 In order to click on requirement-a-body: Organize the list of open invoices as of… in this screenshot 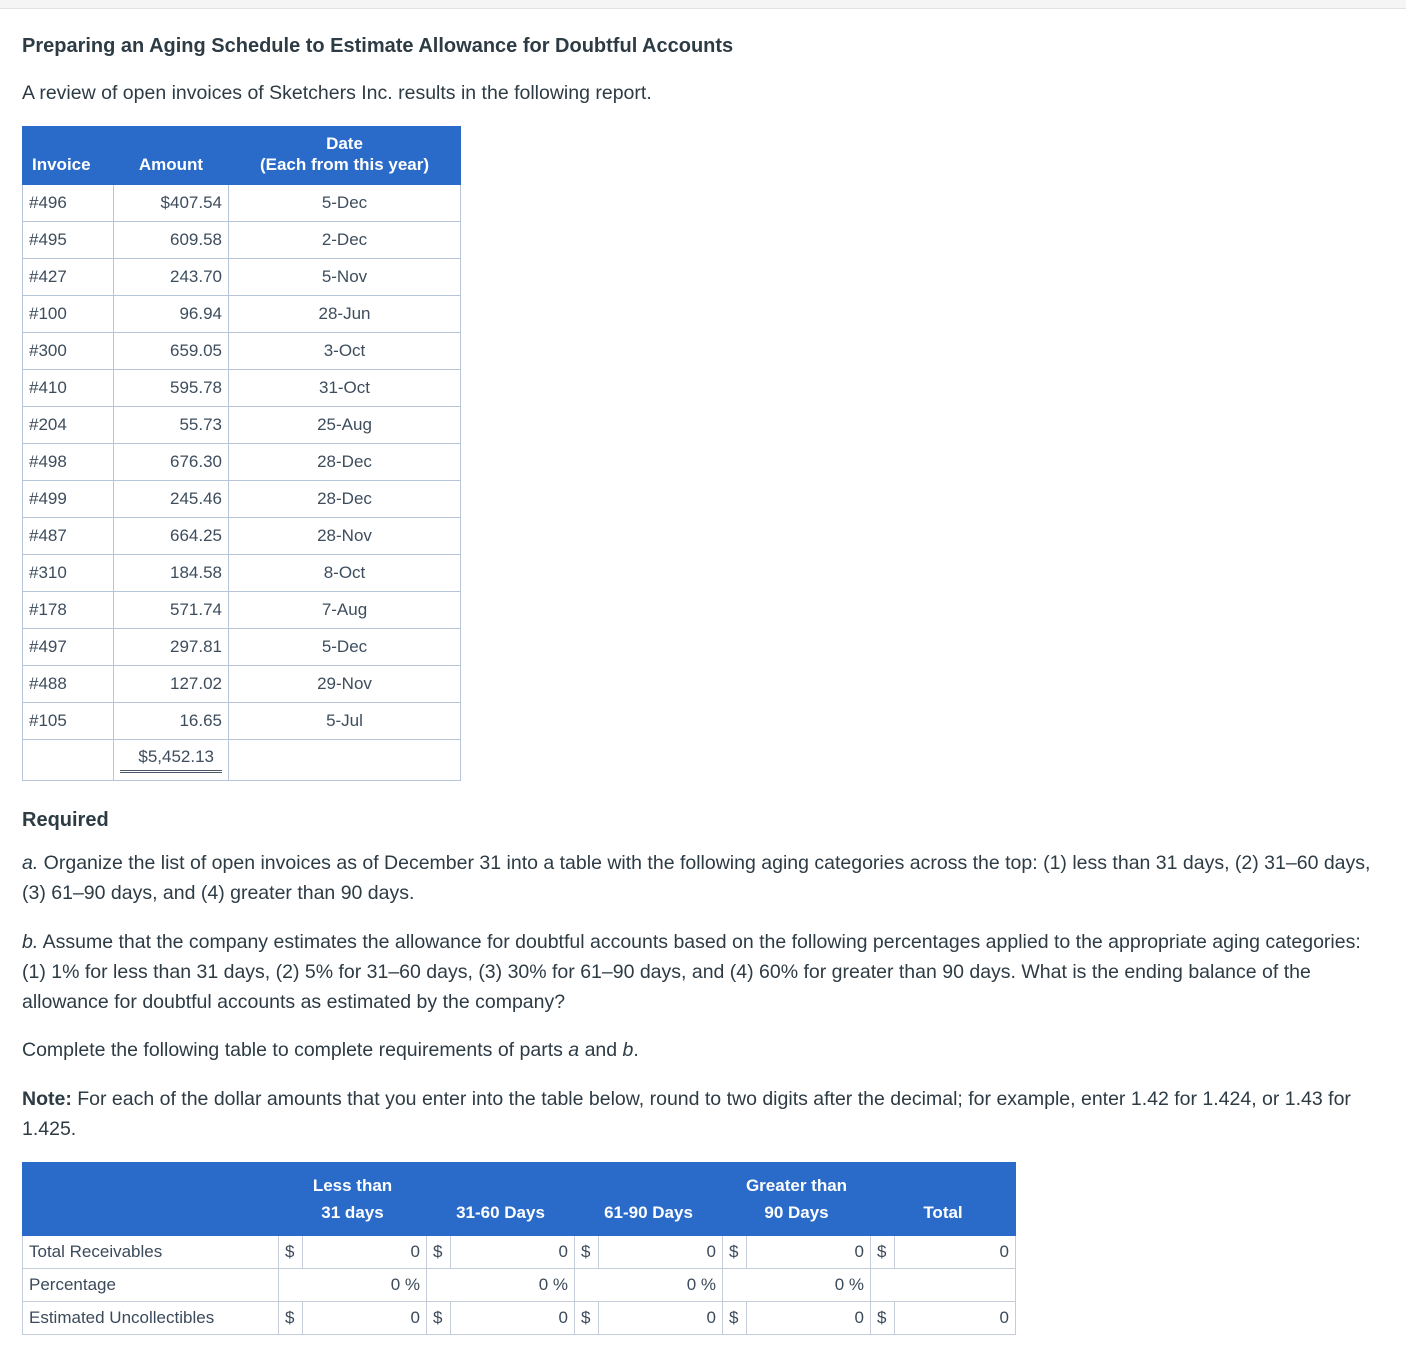, I will do `click(696, 878)`.